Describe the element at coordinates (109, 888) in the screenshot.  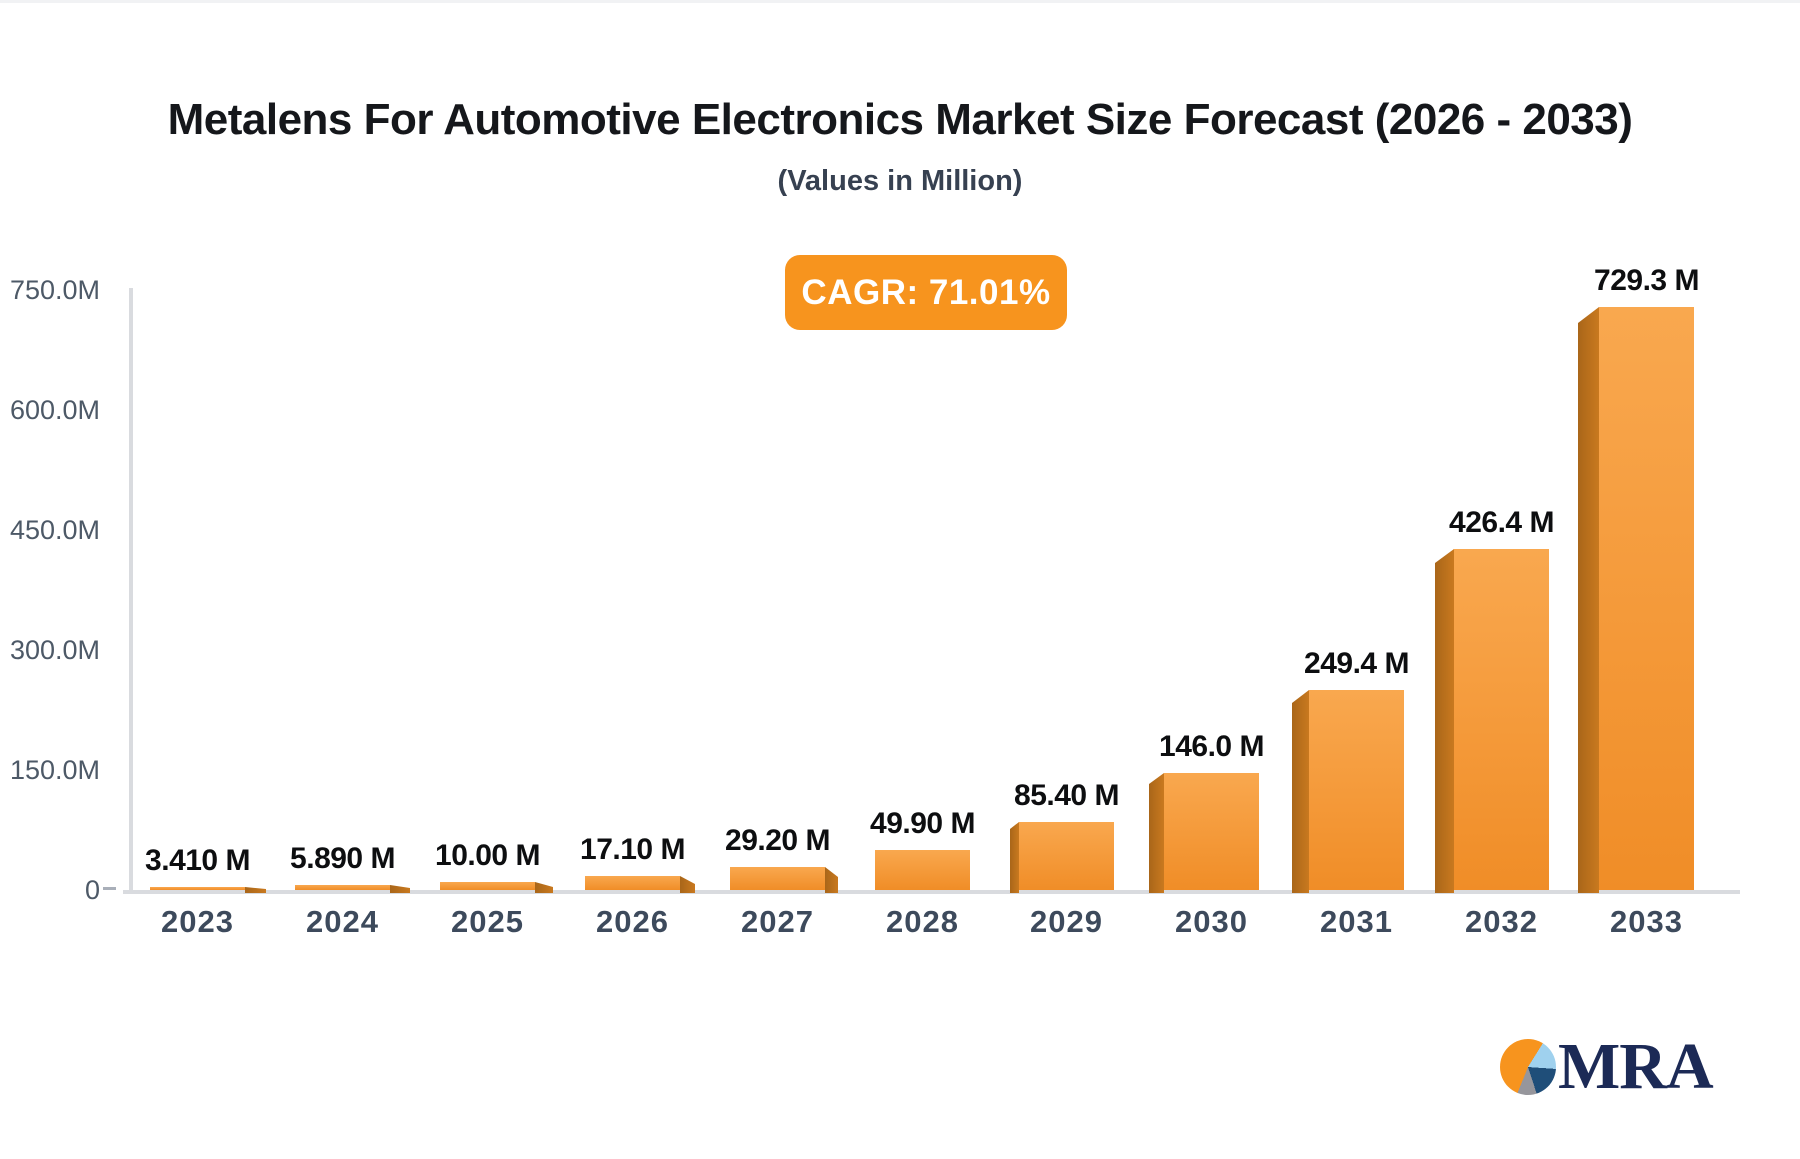
I see `zero-tick-mark` at that location.